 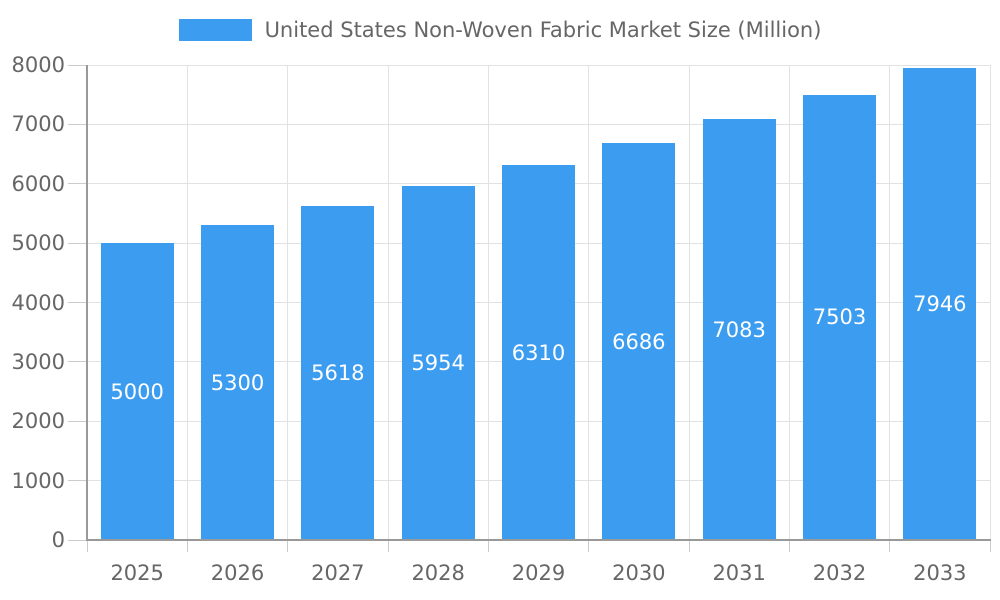 What do you see at coordinates (438, 573) in the screenshot?
I see `x-axis-label: 2028` at bounding box center [438, 573].